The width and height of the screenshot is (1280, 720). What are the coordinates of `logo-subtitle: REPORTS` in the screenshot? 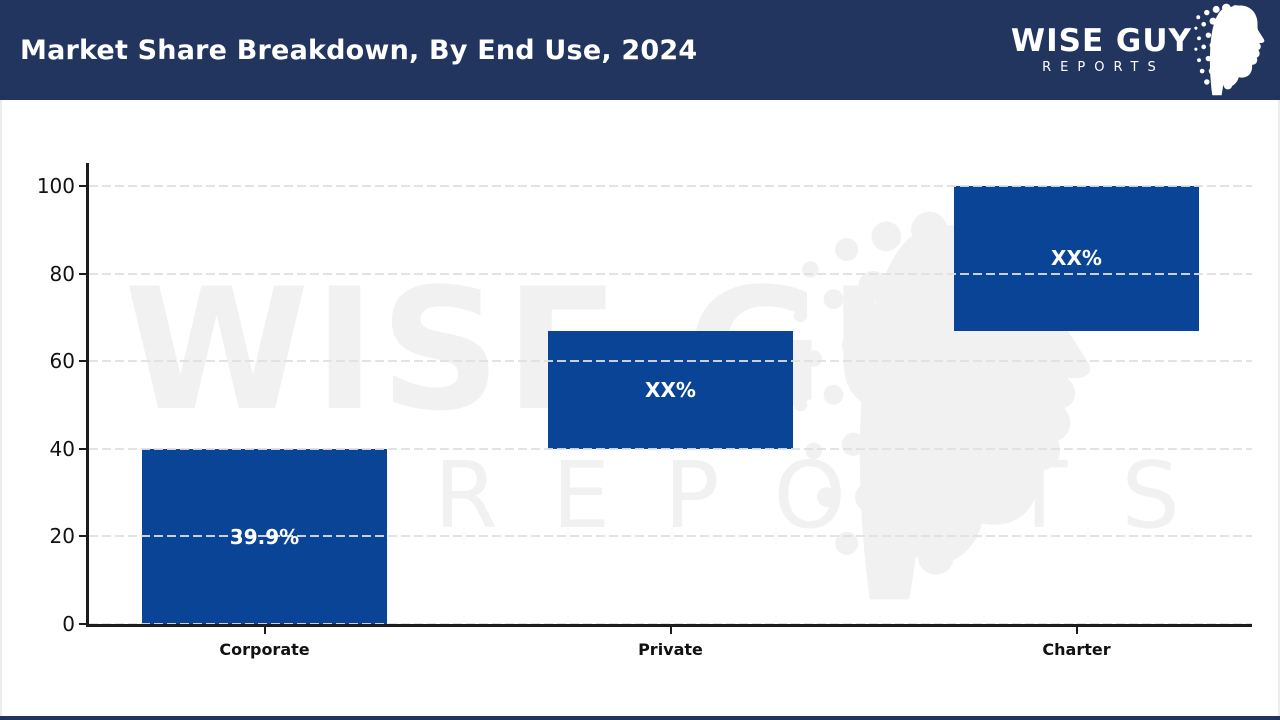 It's located at (1103, 67).